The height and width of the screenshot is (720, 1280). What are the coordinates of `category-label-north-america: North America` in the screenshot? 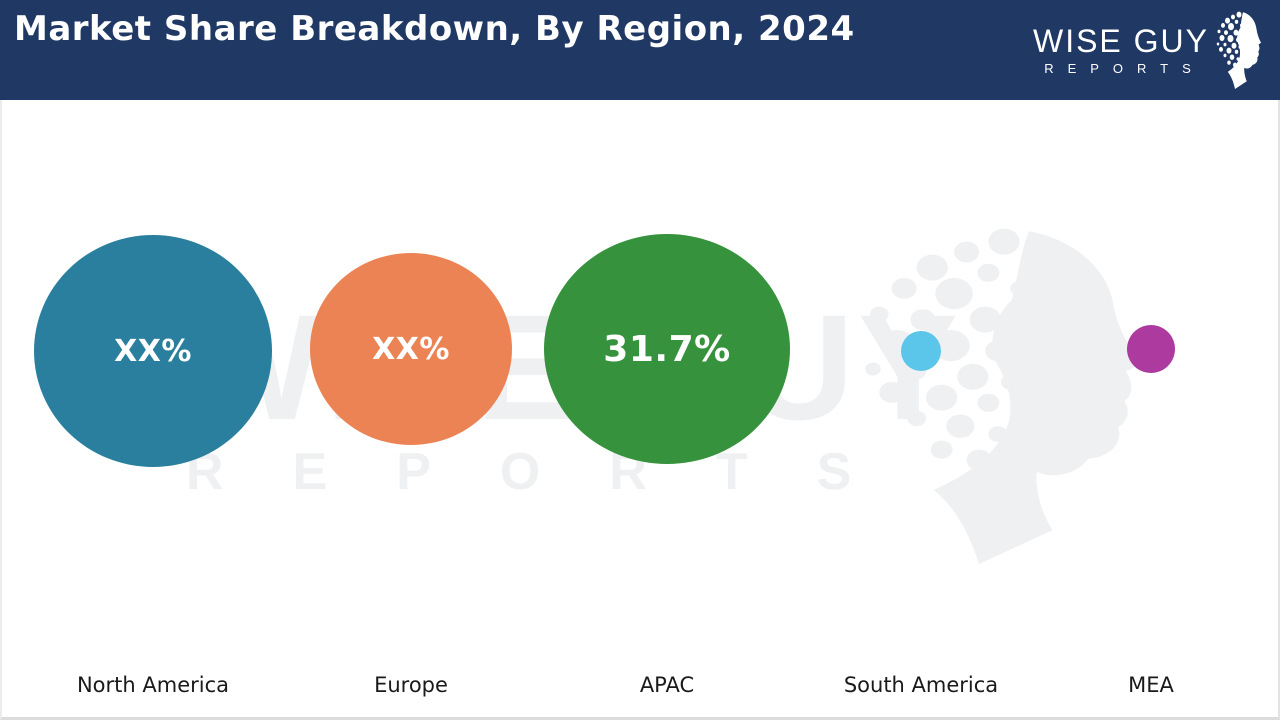 It's located at (153, 685).